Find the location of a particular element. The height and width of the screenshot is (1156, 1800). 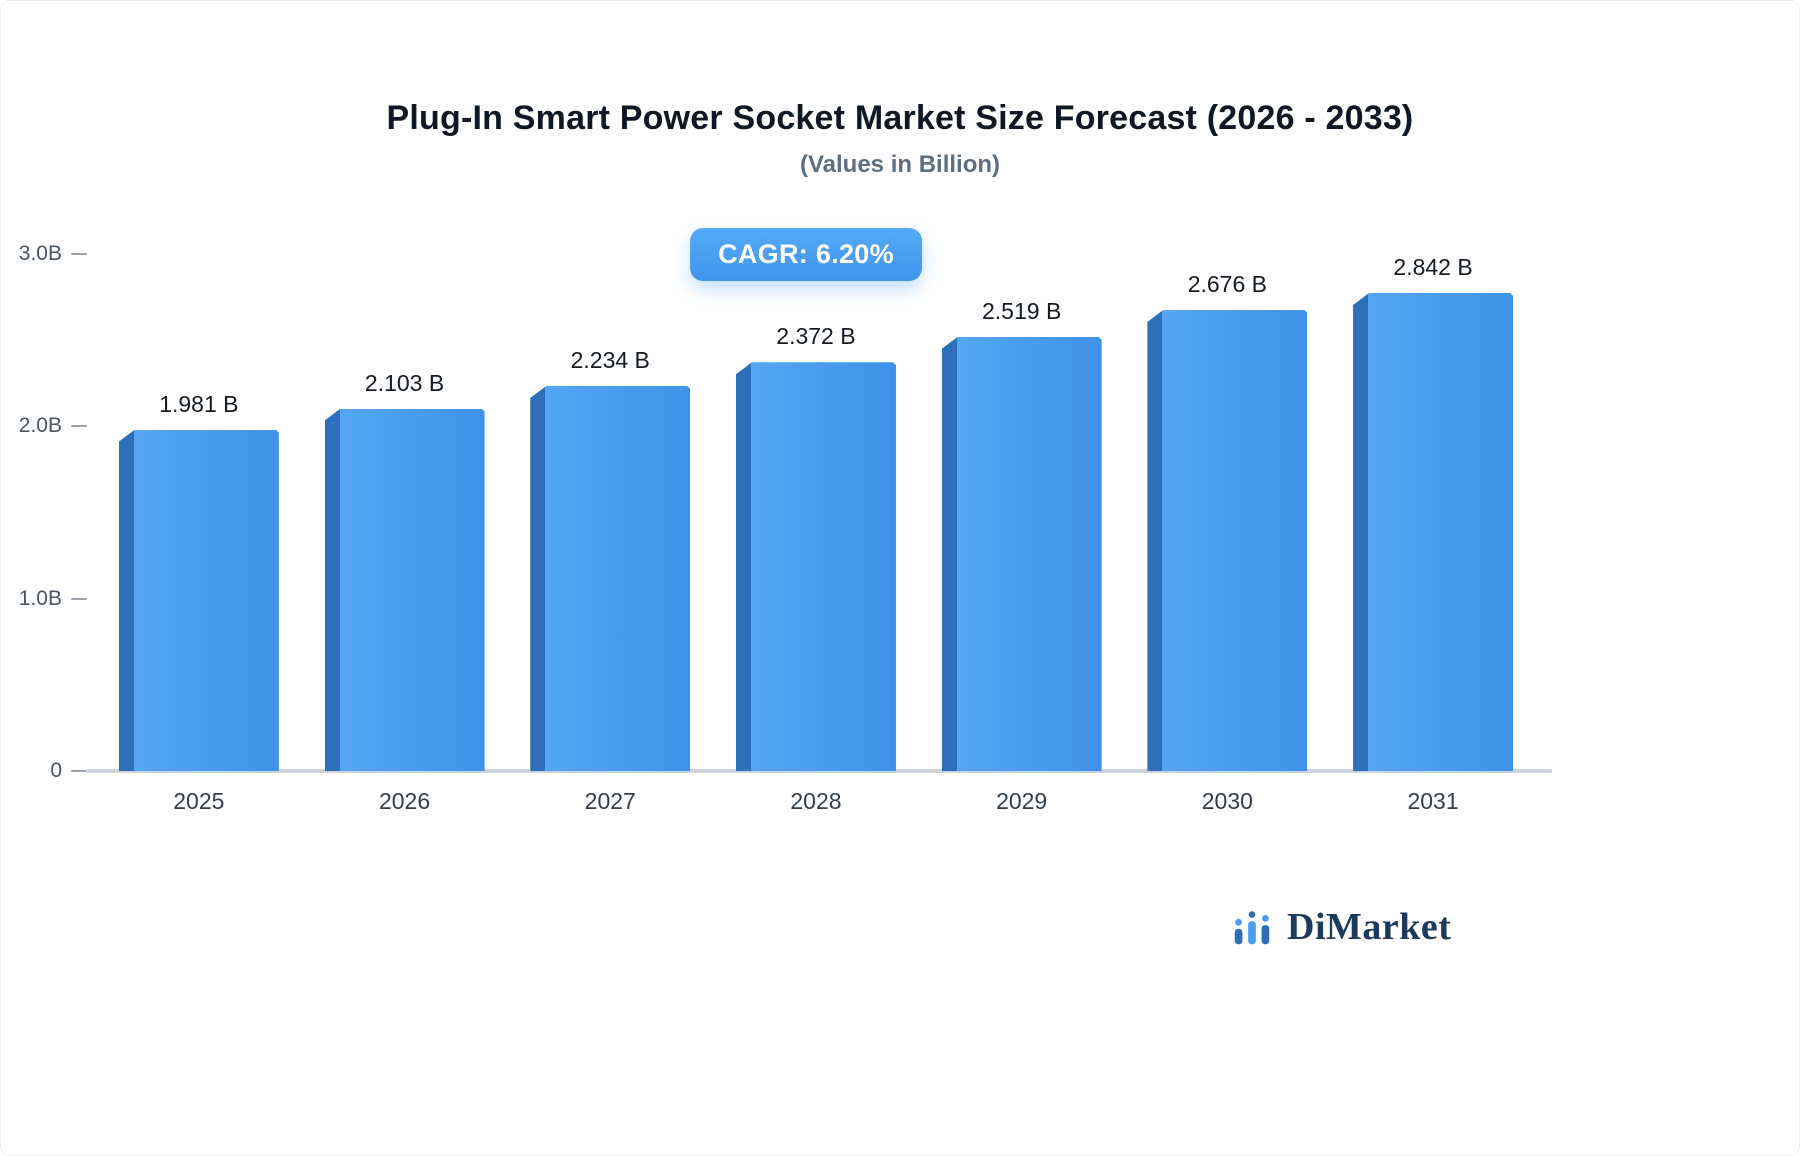

cagr-badge-label: CAGR: 6.20% is located at coordinates (806, 254).